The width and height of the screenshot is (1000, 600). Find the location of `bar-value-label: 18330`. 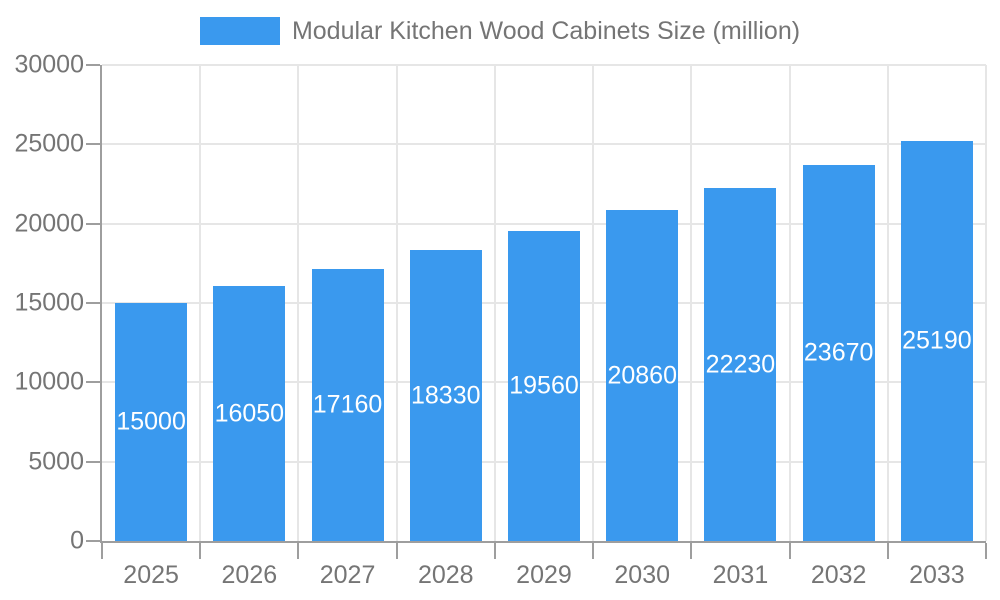

bar-value-label: 18330 is located at coordinates (446, 395).